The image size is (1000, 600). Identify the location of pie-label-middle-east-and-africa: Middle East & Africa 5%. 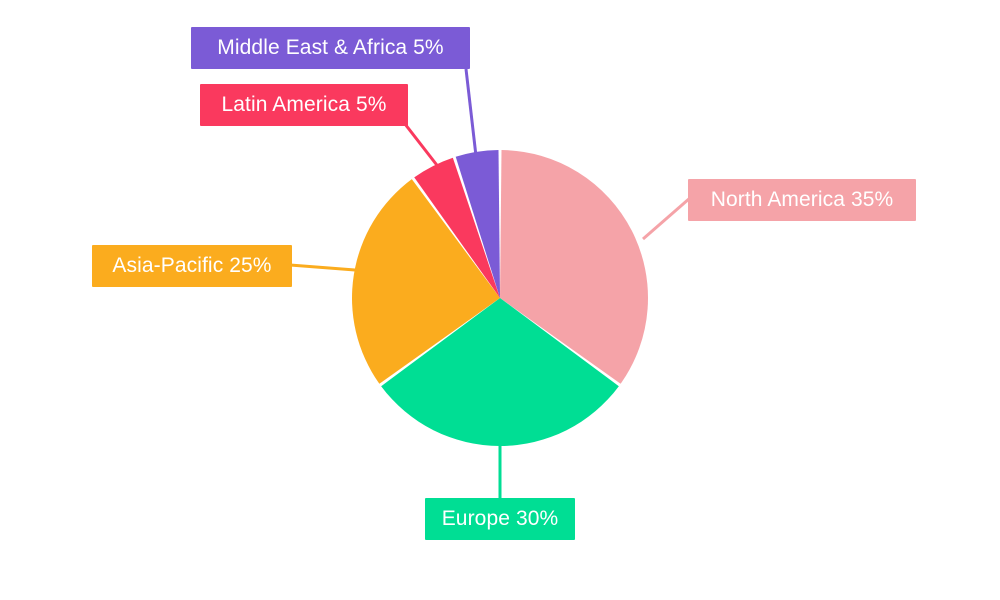
(330, 48).